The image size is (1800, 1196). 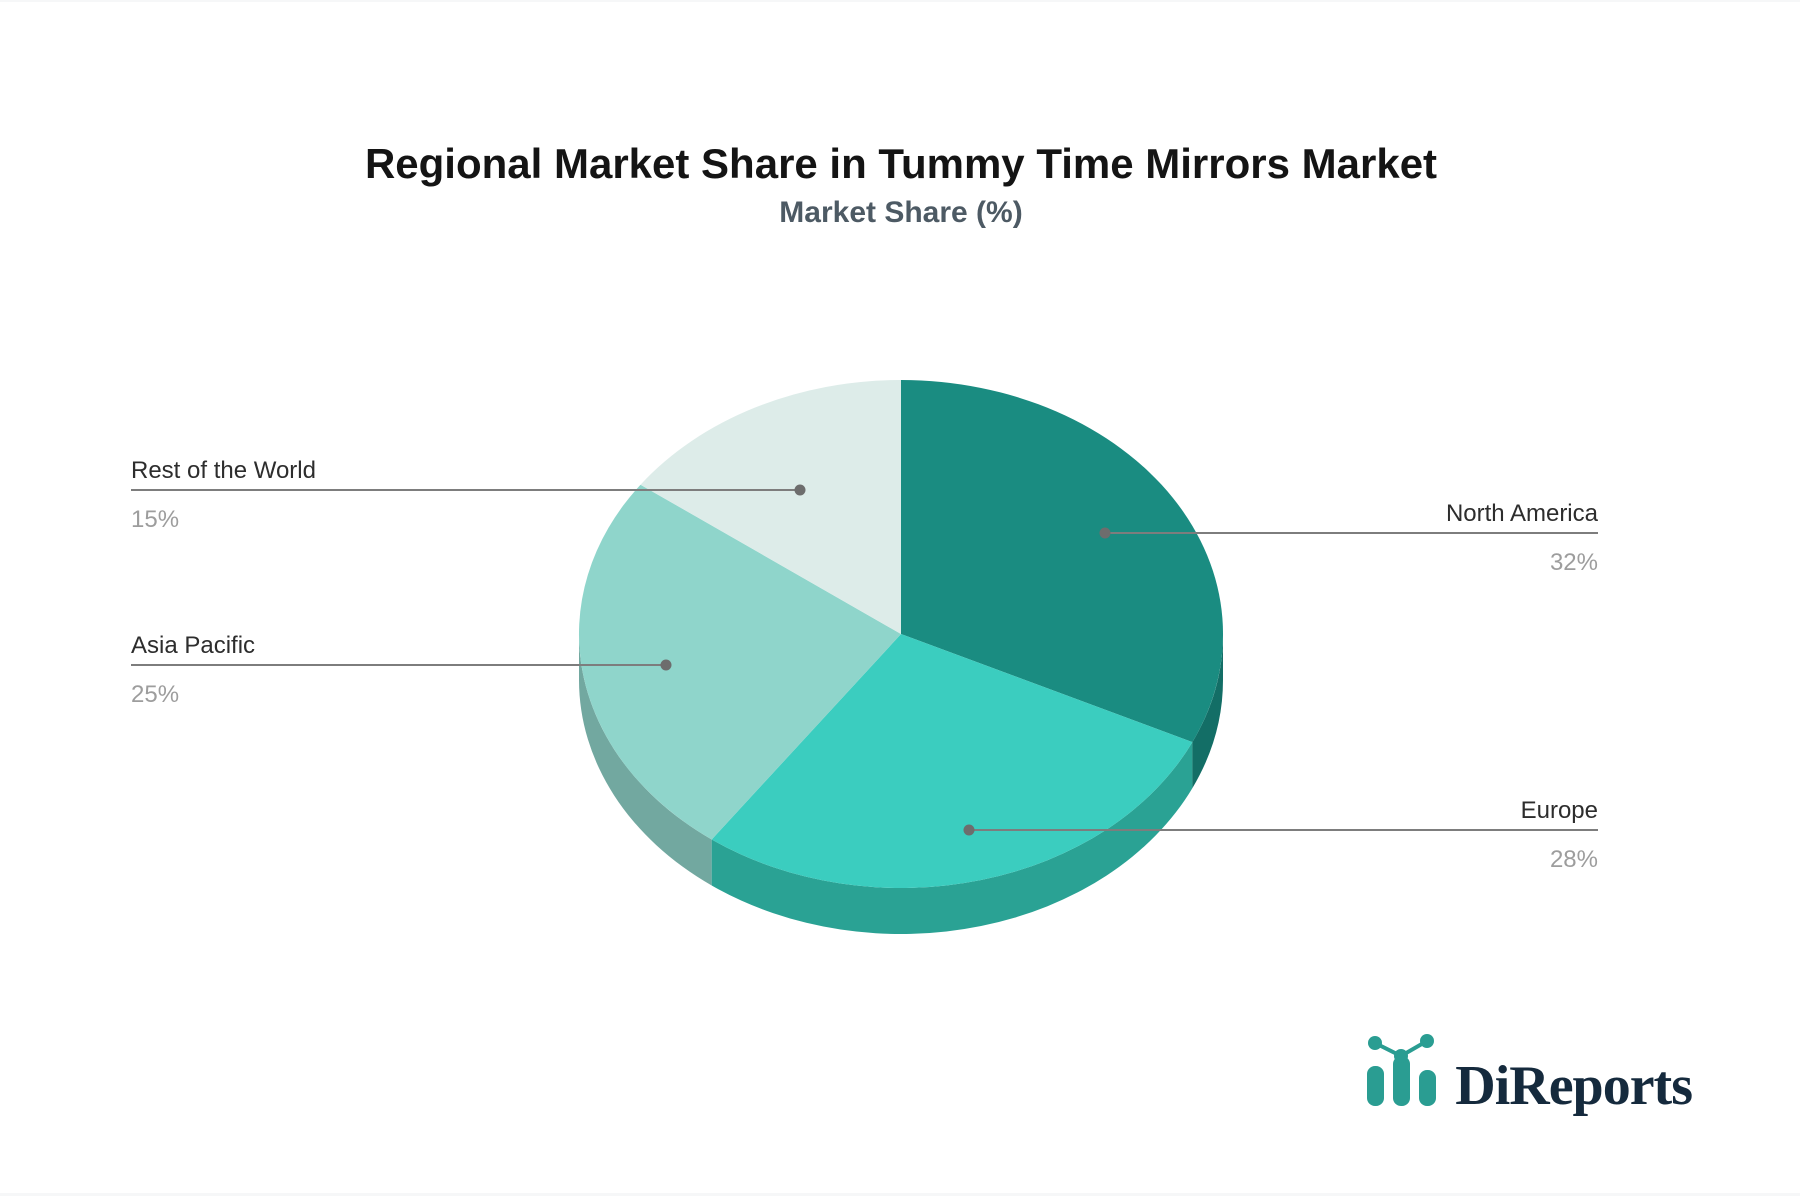 I want to click on pie-side-north-america, so click(x=1207, y=711).